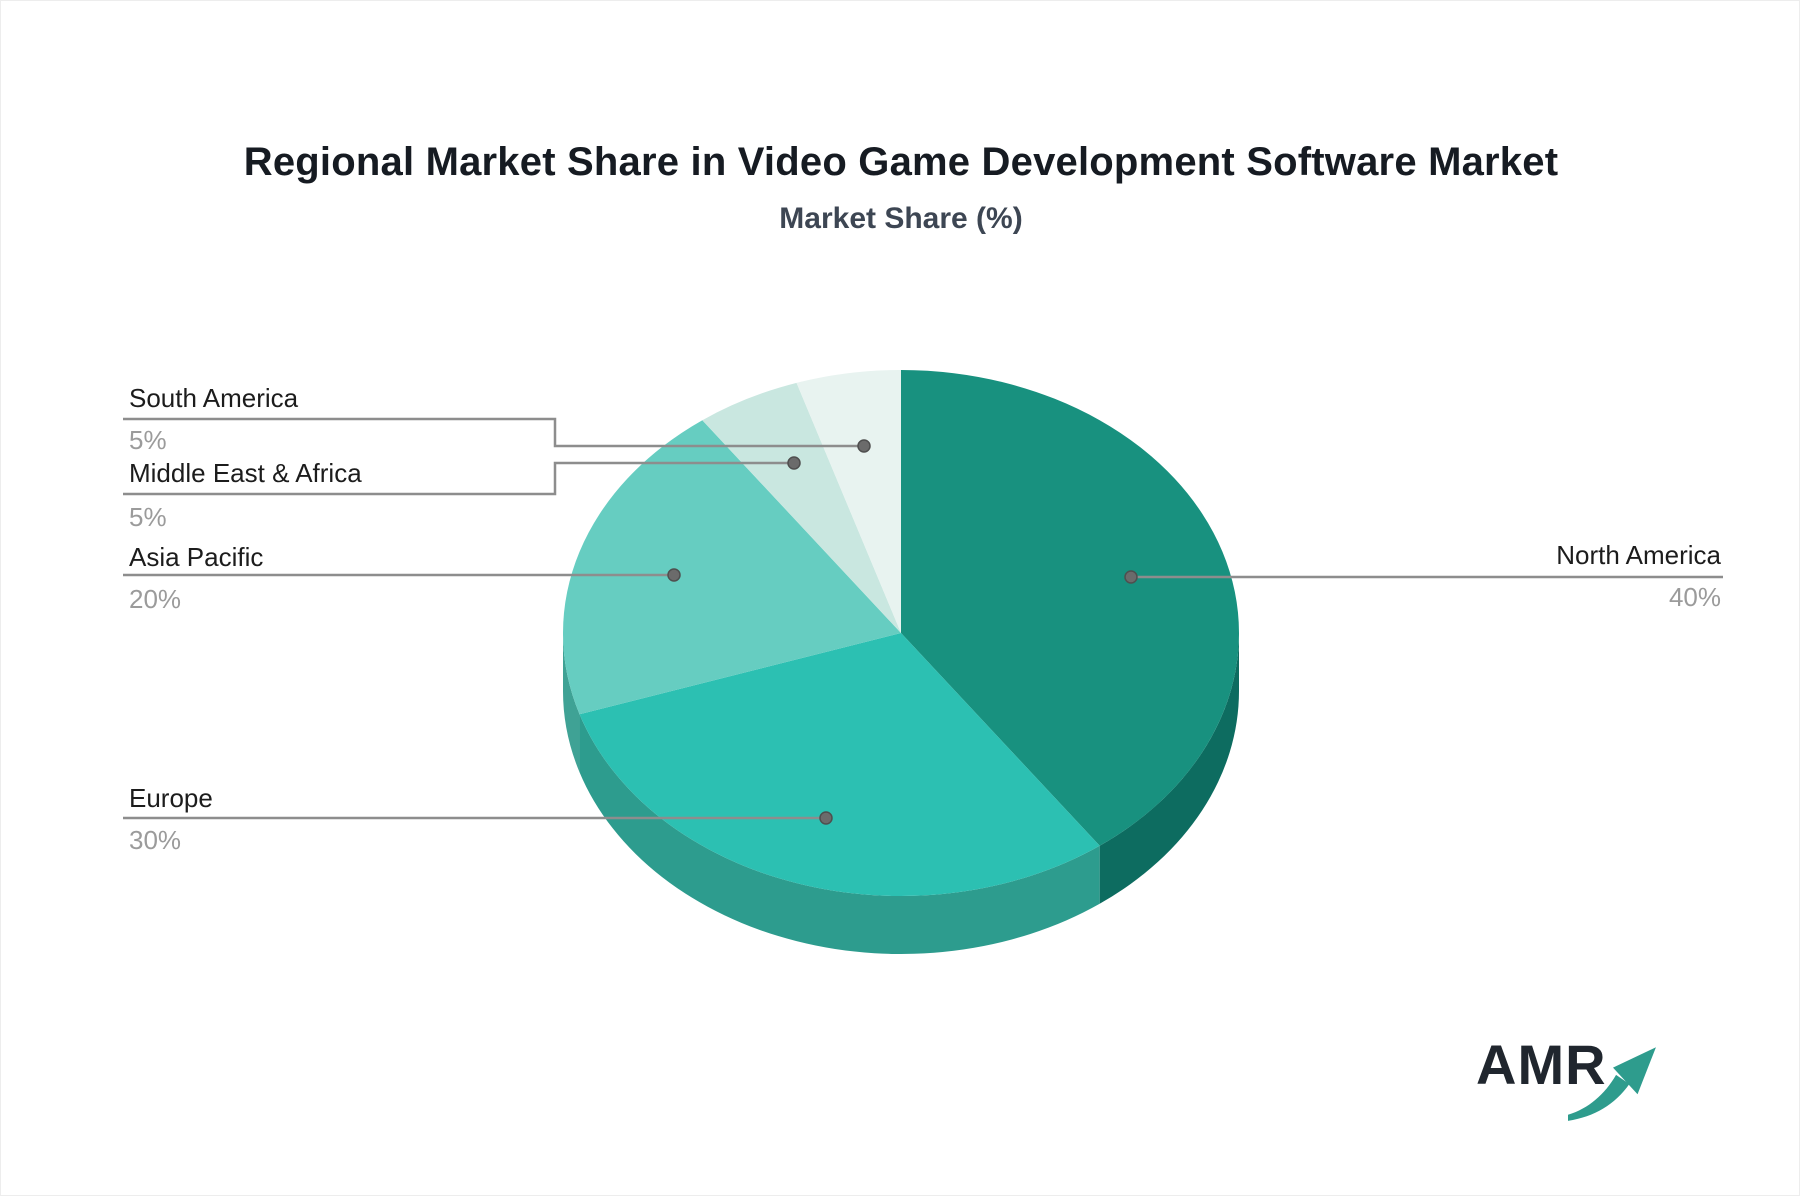 This screenshot has width=1800, height=1196. Describe the element at coordinates (1612, 1084) in the screenshot. I see `growth-arrow-icon` at that location.